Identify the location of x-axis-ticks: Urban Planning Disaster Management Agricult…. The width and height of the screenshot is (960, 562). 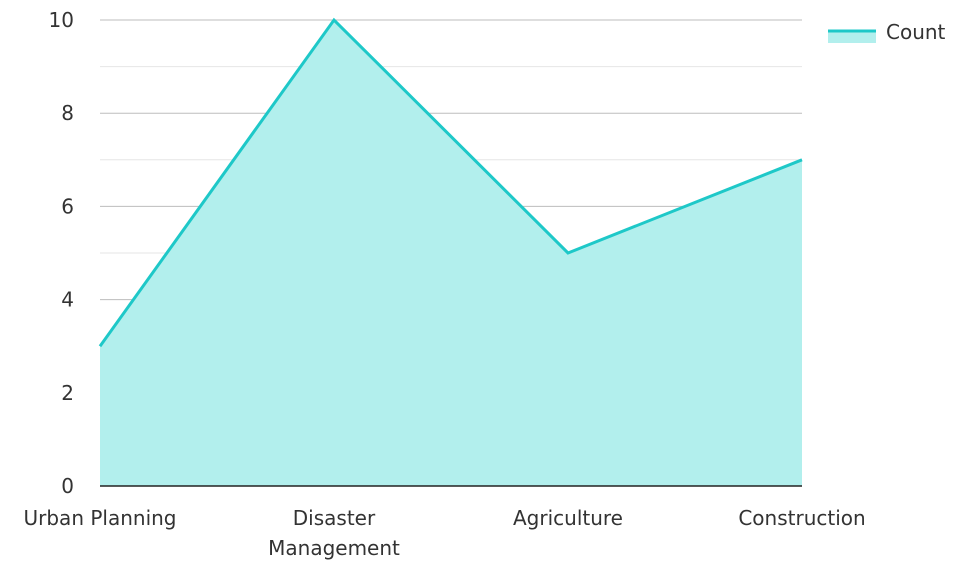
(445, 533).